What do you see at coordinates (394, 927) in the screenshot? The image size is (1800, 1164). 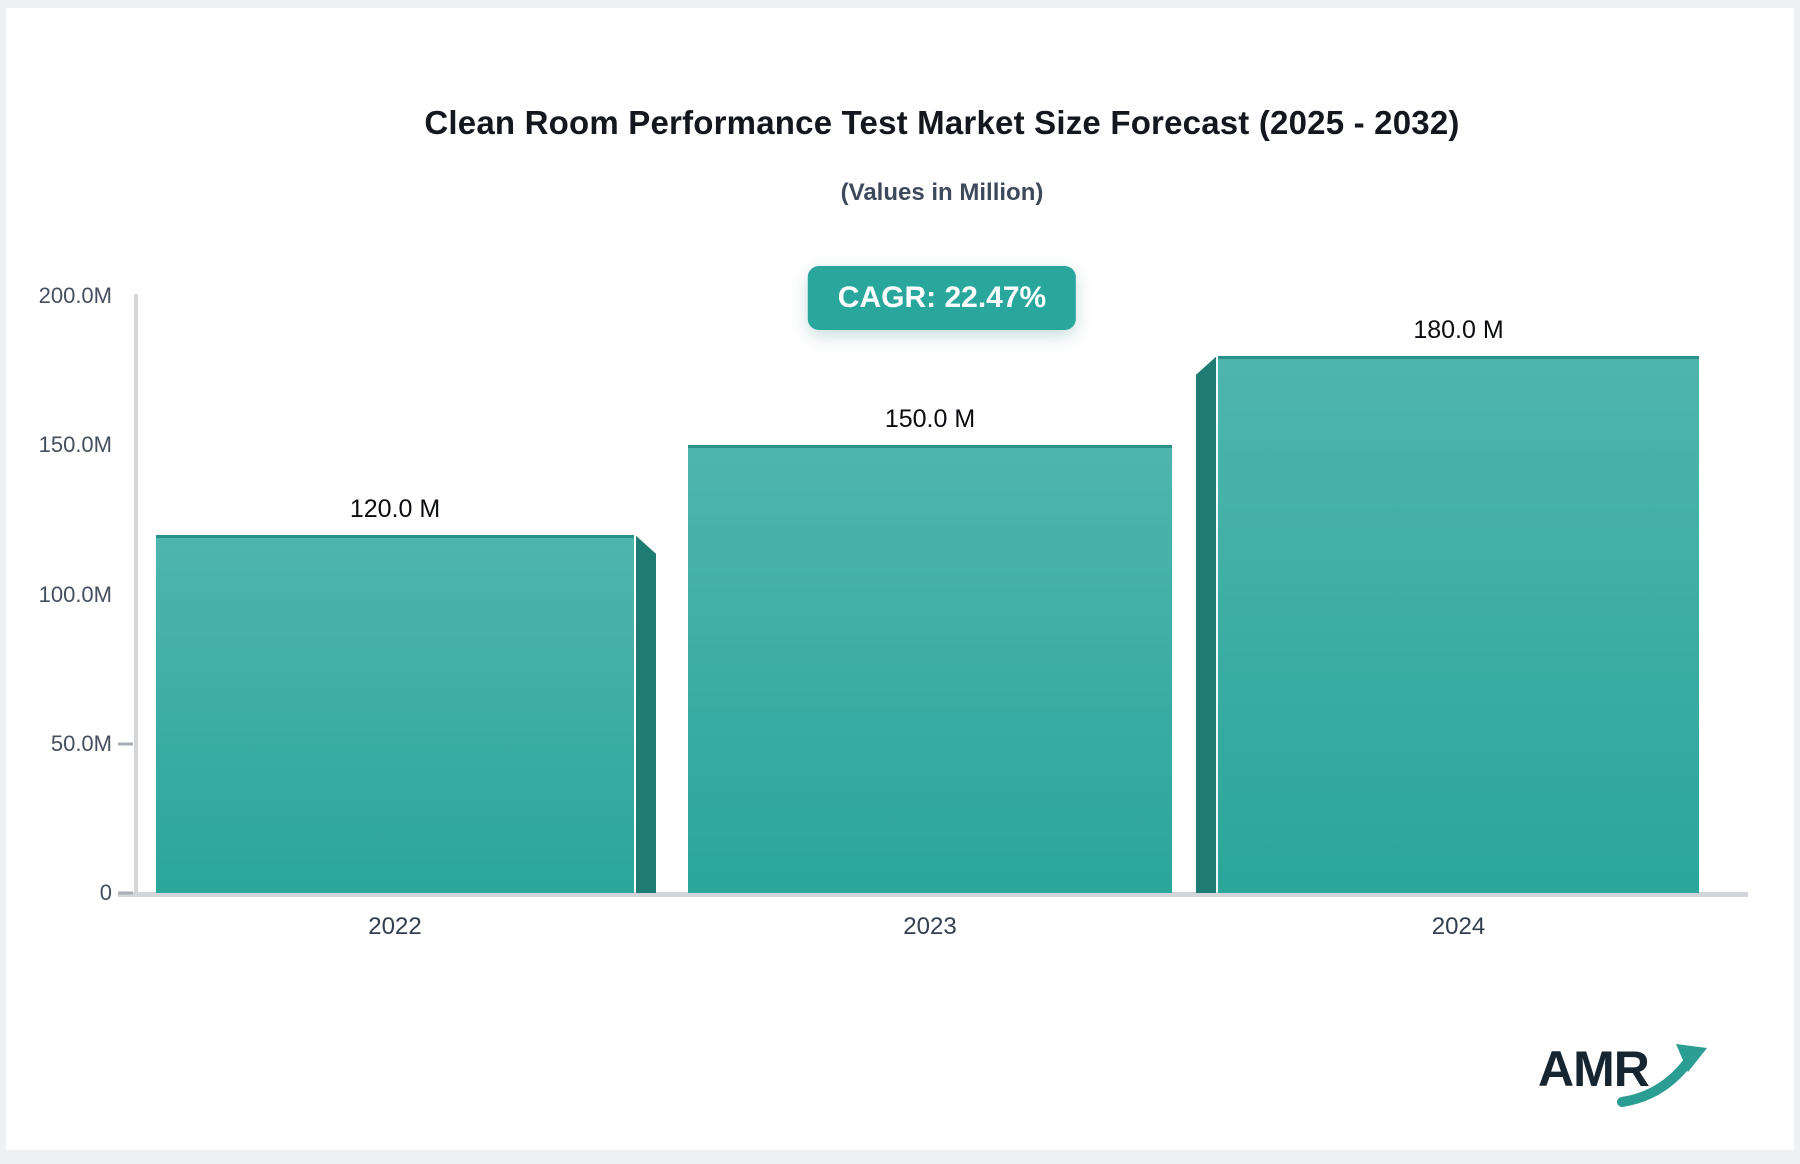 I see `x-tick-label: 2022` at bounding box center [394, 927].